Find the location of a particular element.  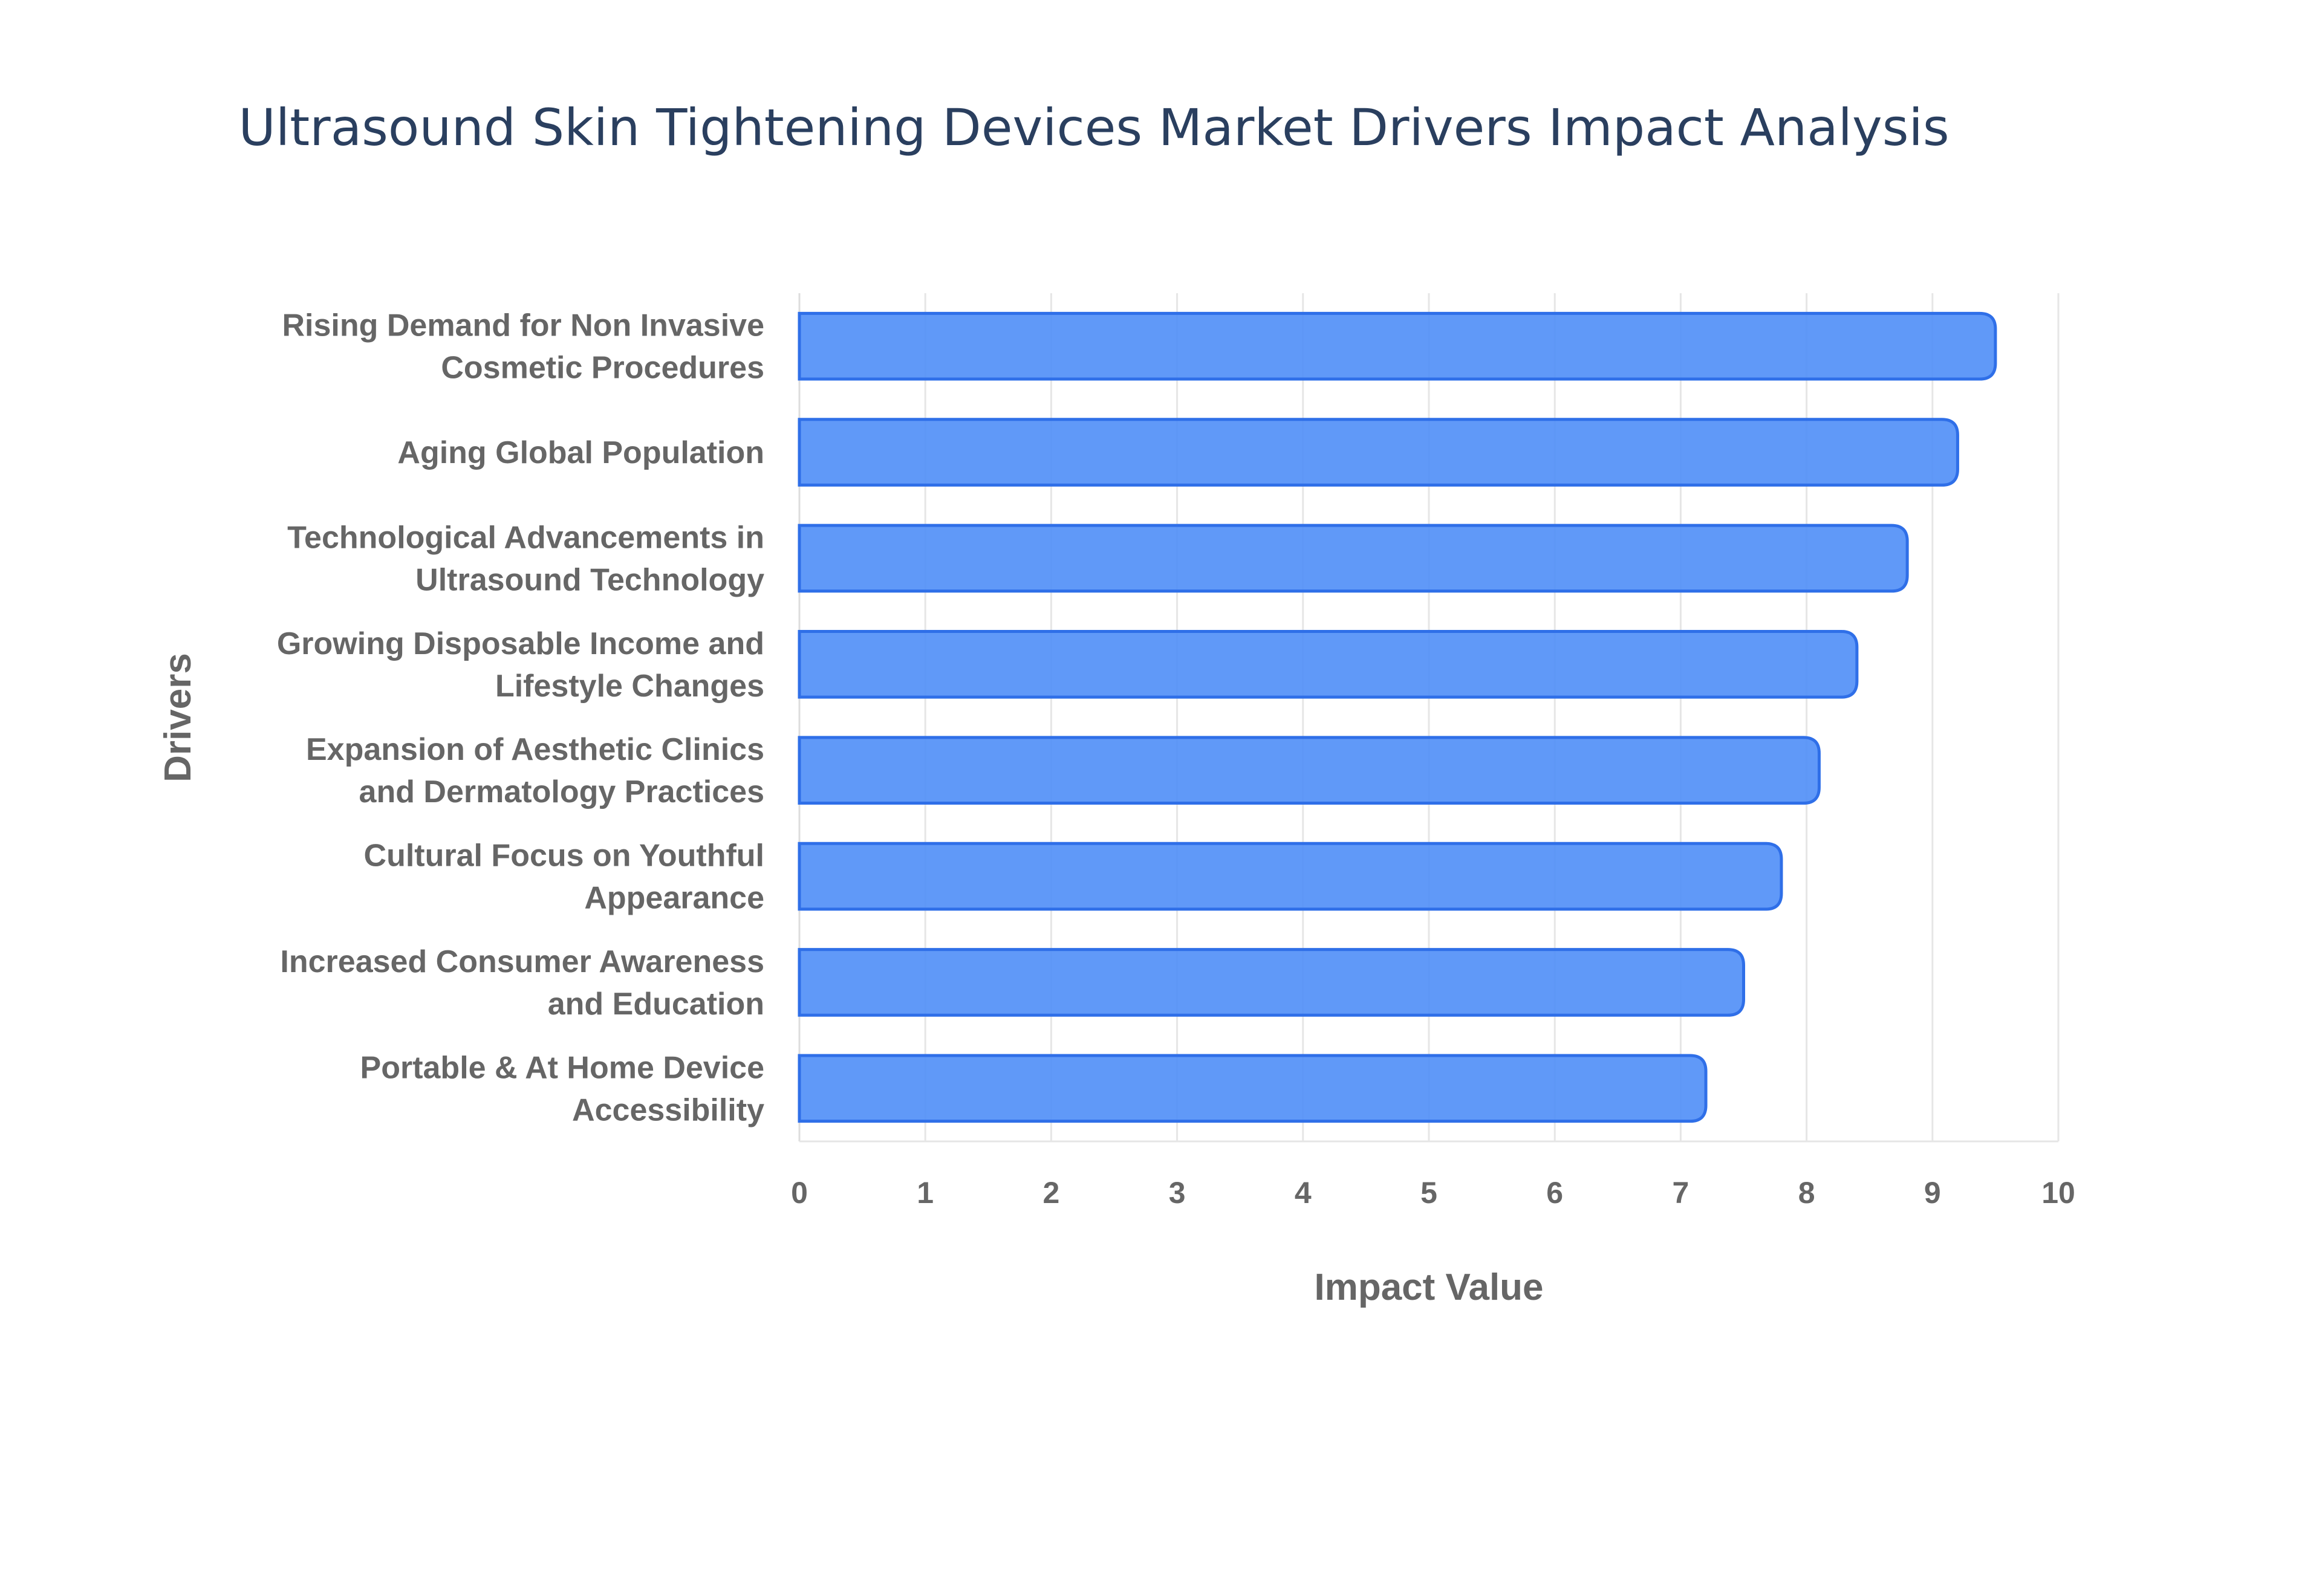

y-tick-label: and Education is located at coordinates (656, 1004).